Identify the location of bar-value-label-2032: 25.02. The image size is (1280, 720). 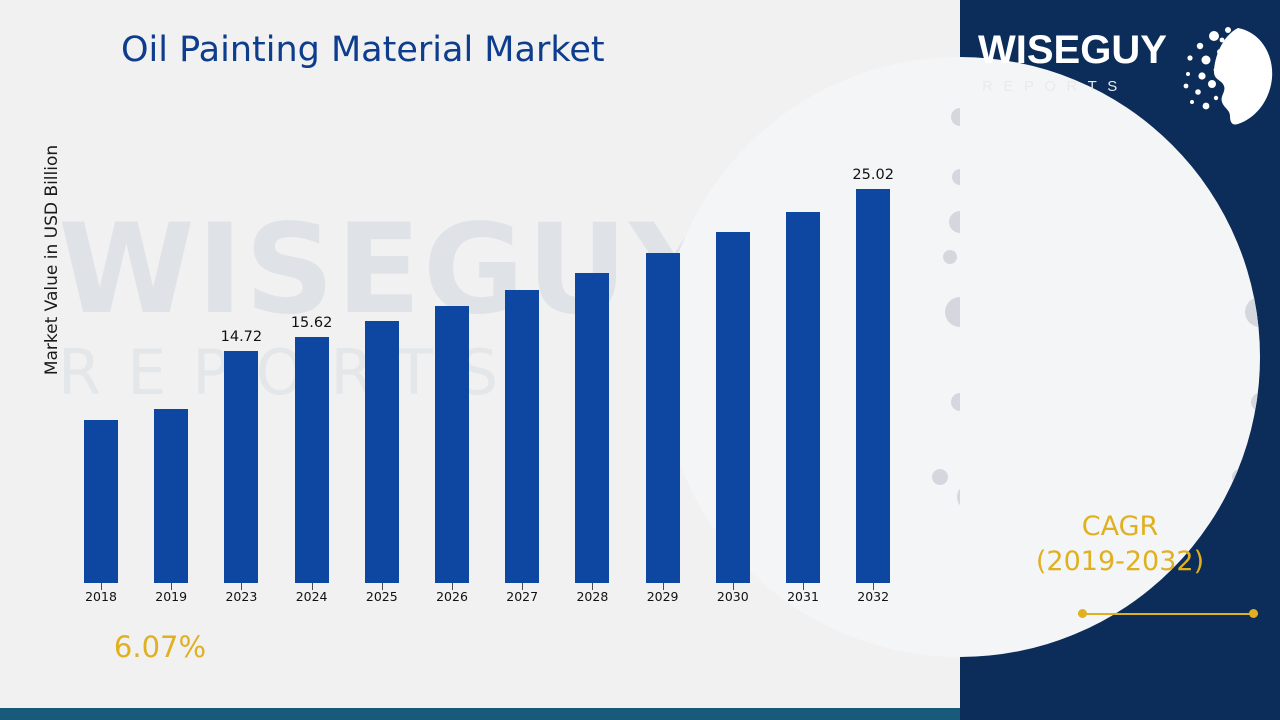
(873, 174).